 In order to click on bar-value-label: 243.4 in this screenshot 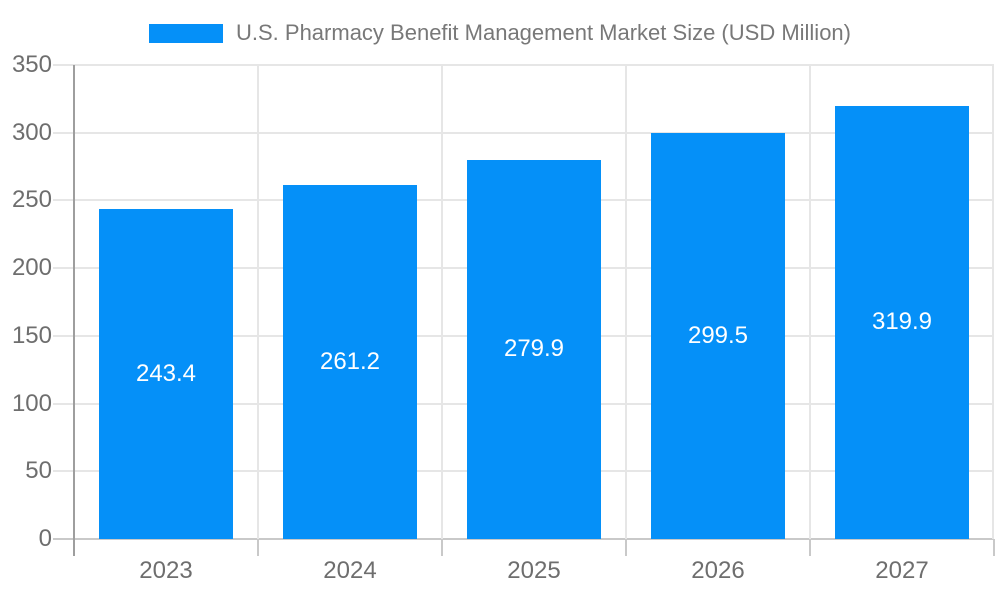, I will do `click(166, 374)`.